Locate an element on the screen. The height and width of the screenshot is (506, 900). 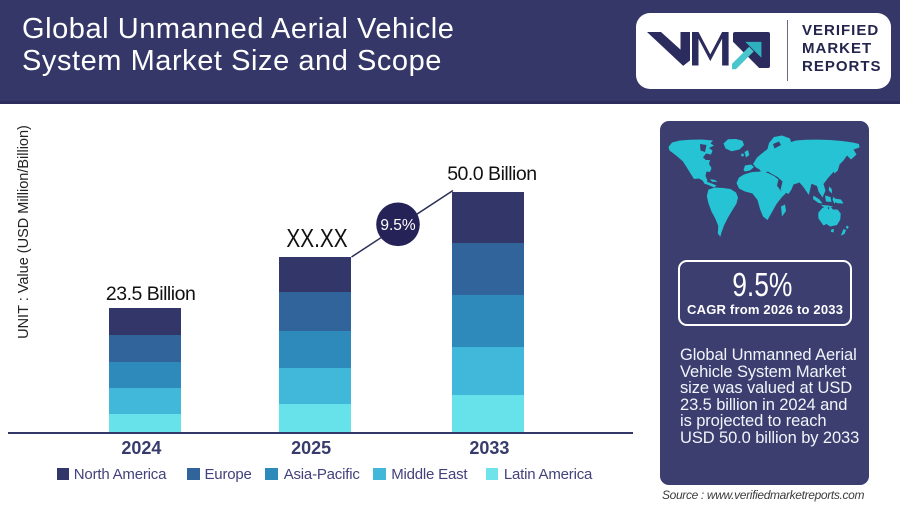
svg-text: 9.5% is located at coordinates (398, 225).